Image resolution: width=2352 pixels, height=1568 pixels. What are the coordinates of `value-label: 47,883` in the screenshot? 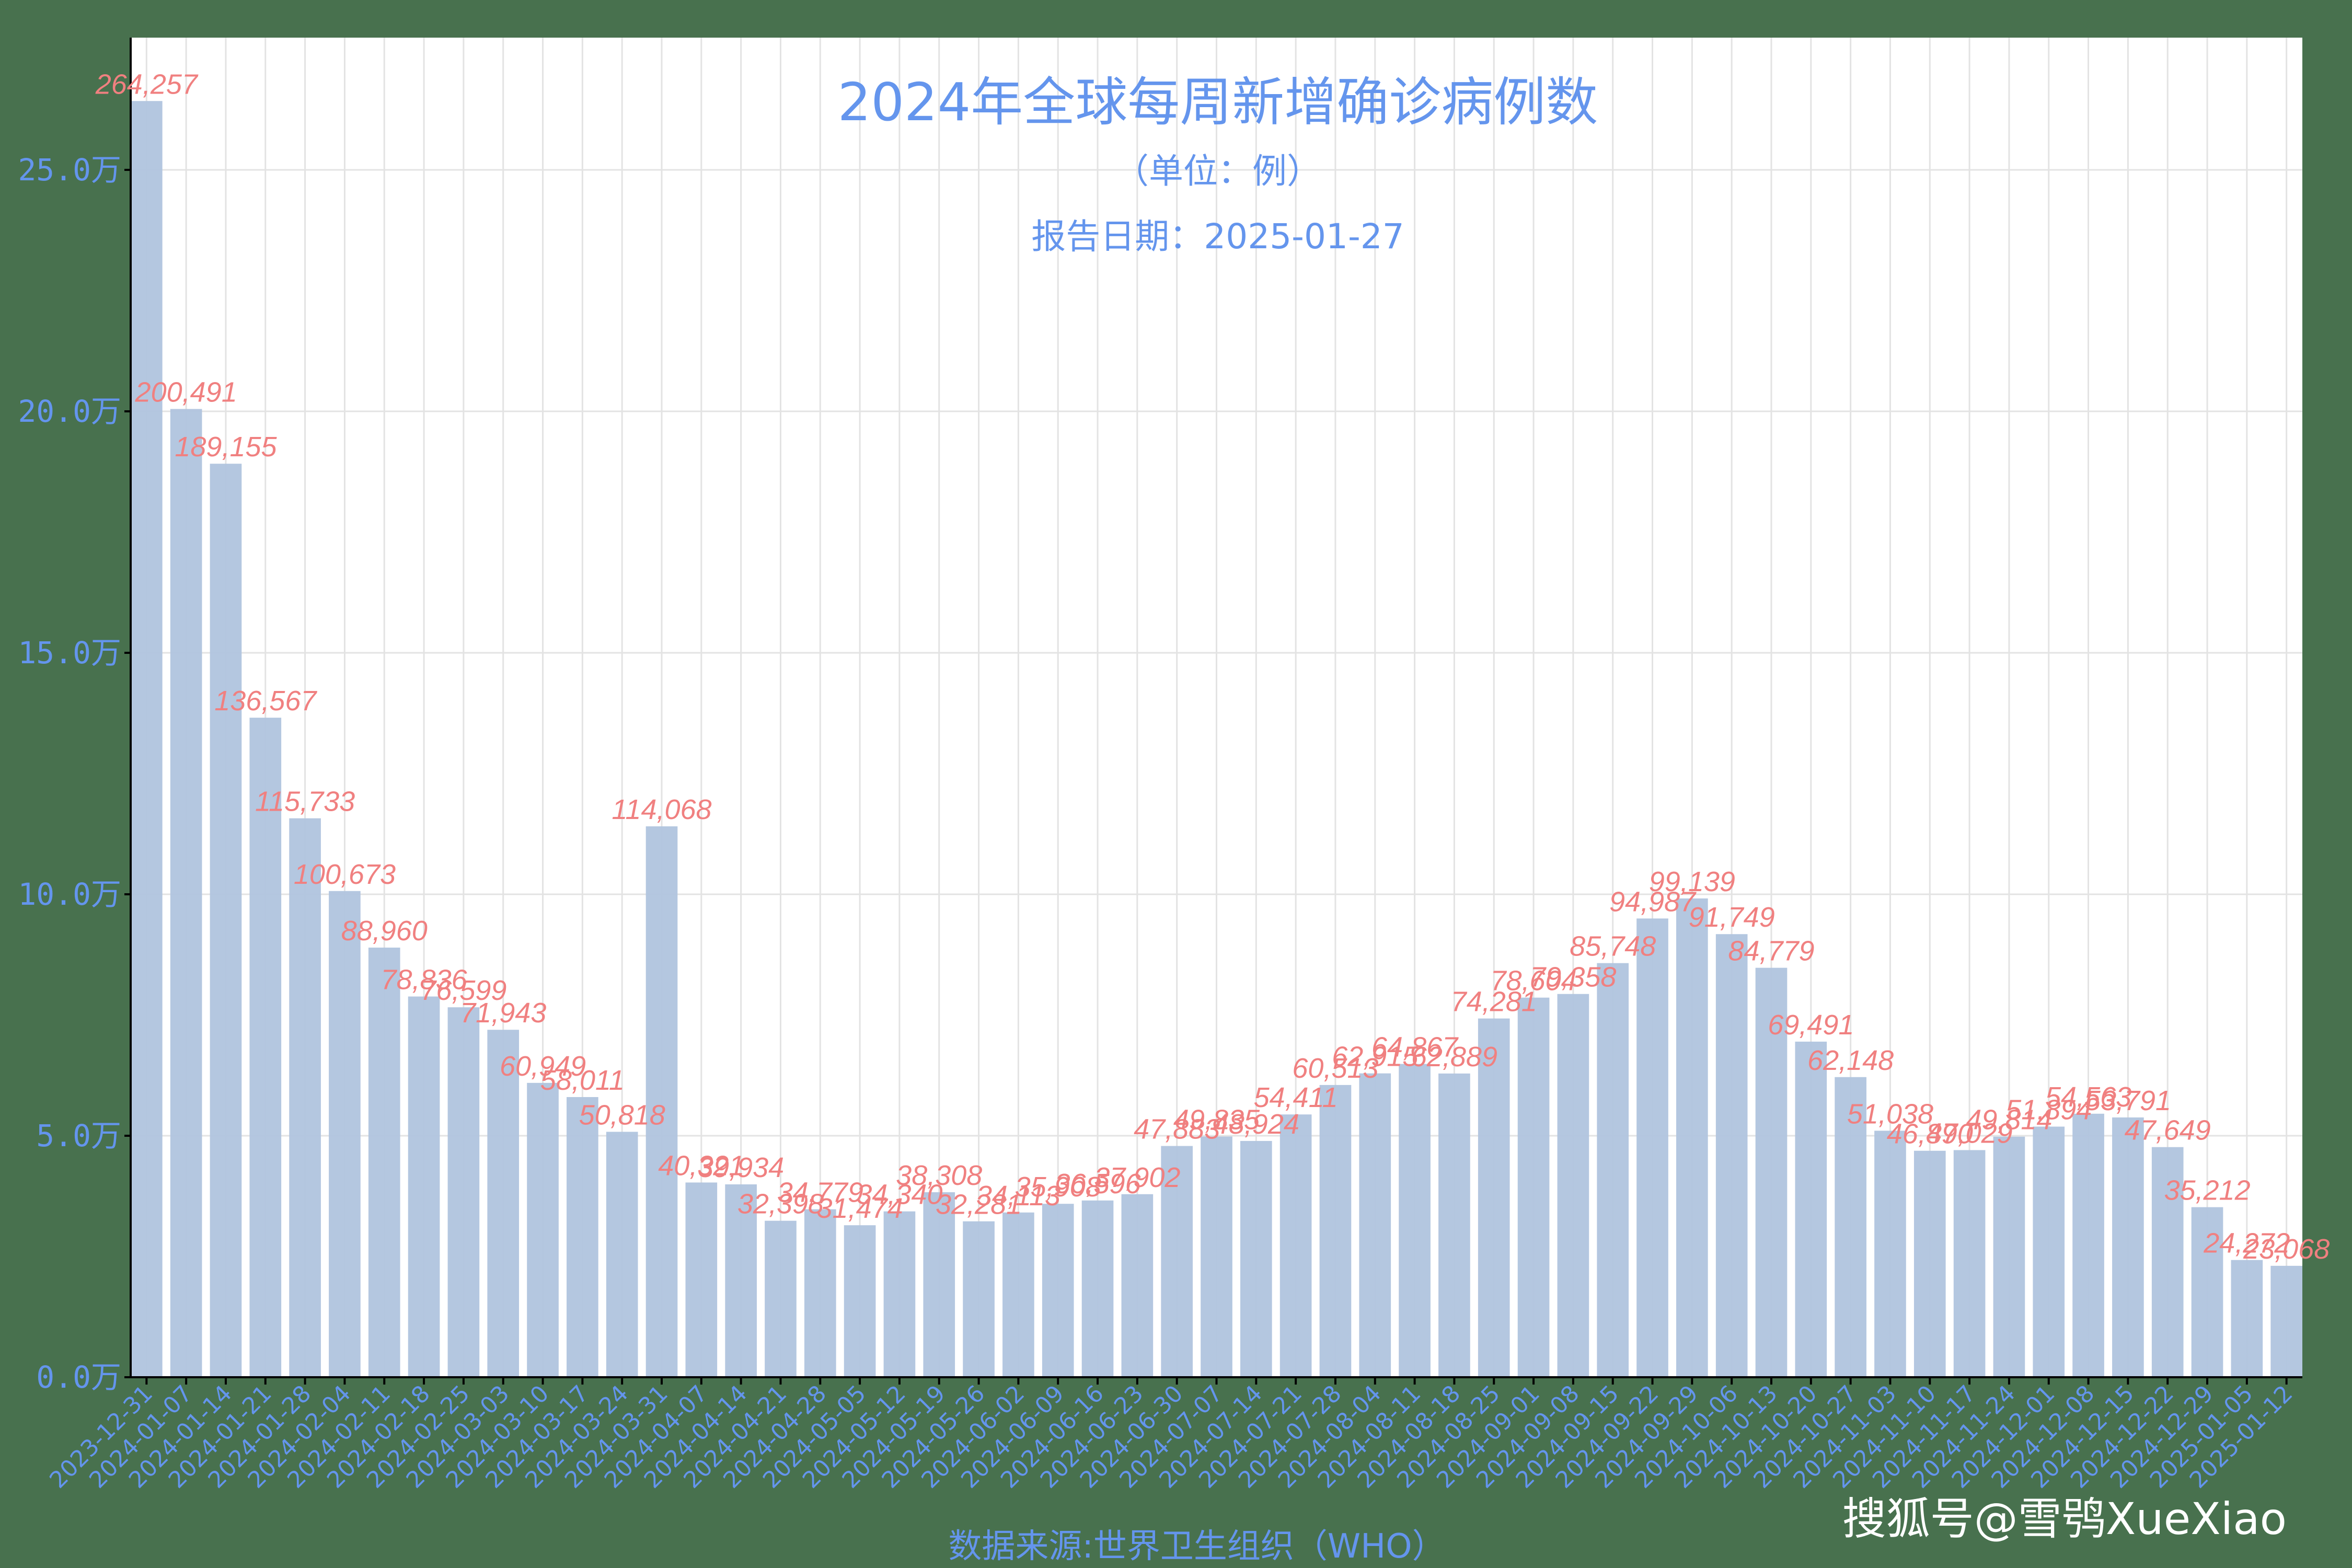 It's located at (1177, 1129).